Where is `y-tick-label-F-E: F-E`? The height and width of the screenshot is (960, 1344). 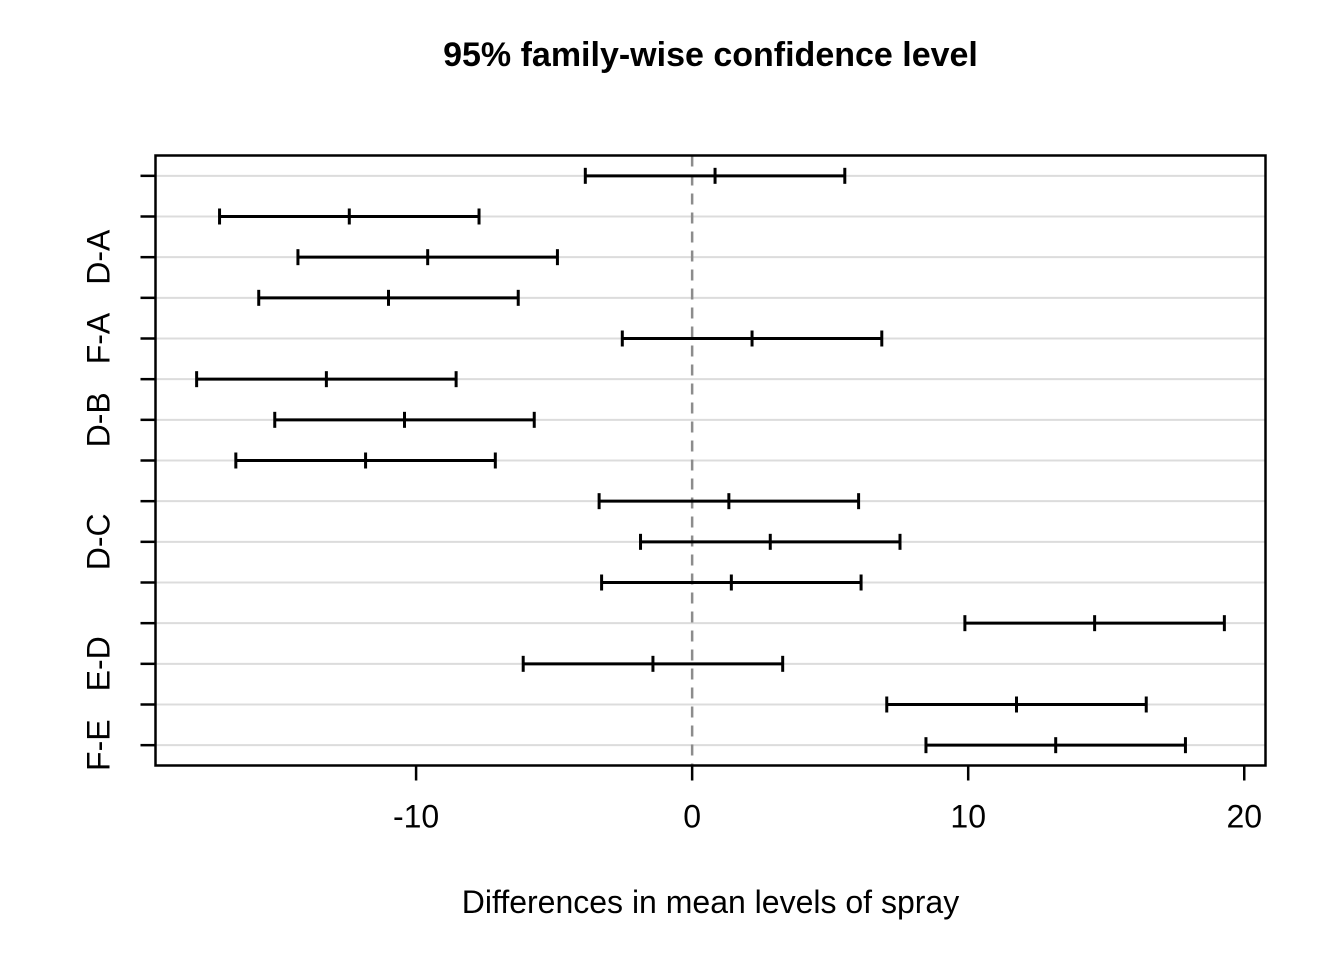
y-tick-label-F-E: F-E is located at coordinates (98, 745).